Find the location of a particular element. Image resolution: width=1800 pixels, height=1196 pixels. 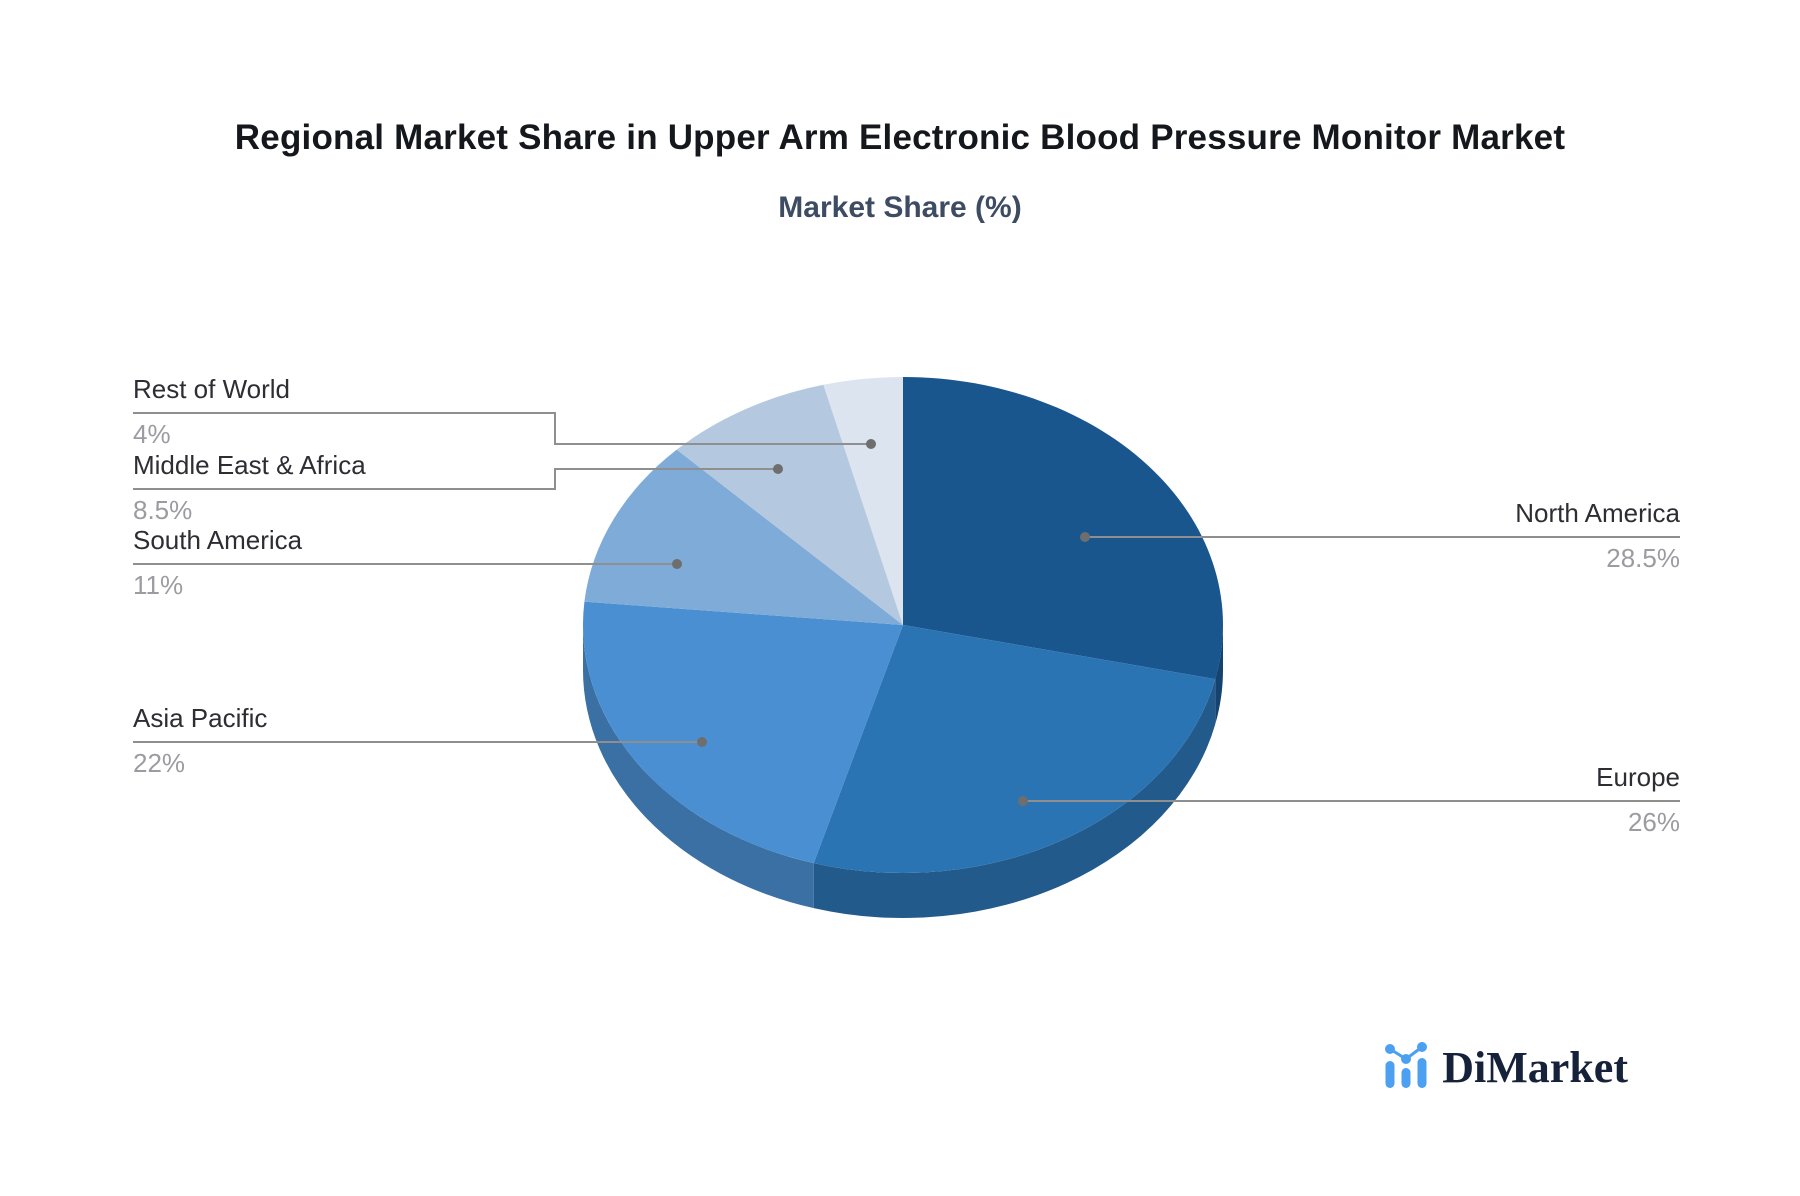

callout-value-asia-pacific: 22% is located at coordinates (159, 763).